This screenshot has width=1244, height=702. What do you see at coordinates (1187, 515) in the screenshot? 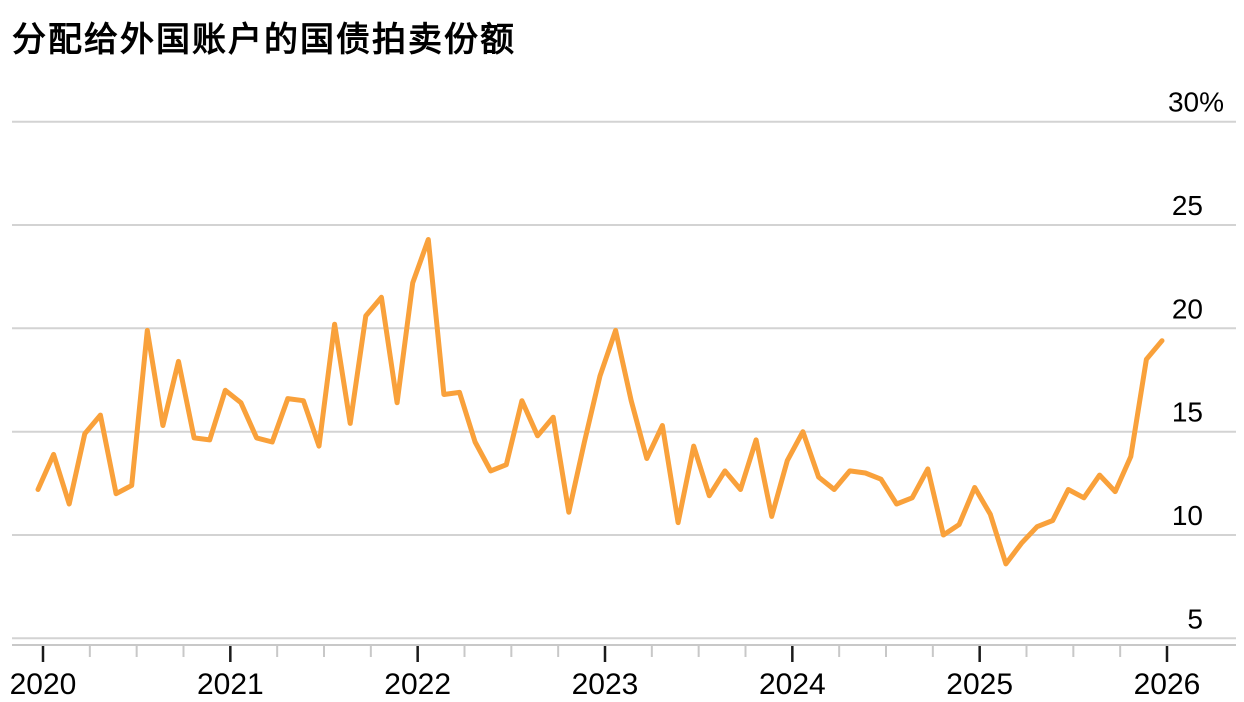
I see `y-axis-label: 10` at bounding box center [1187, 515].